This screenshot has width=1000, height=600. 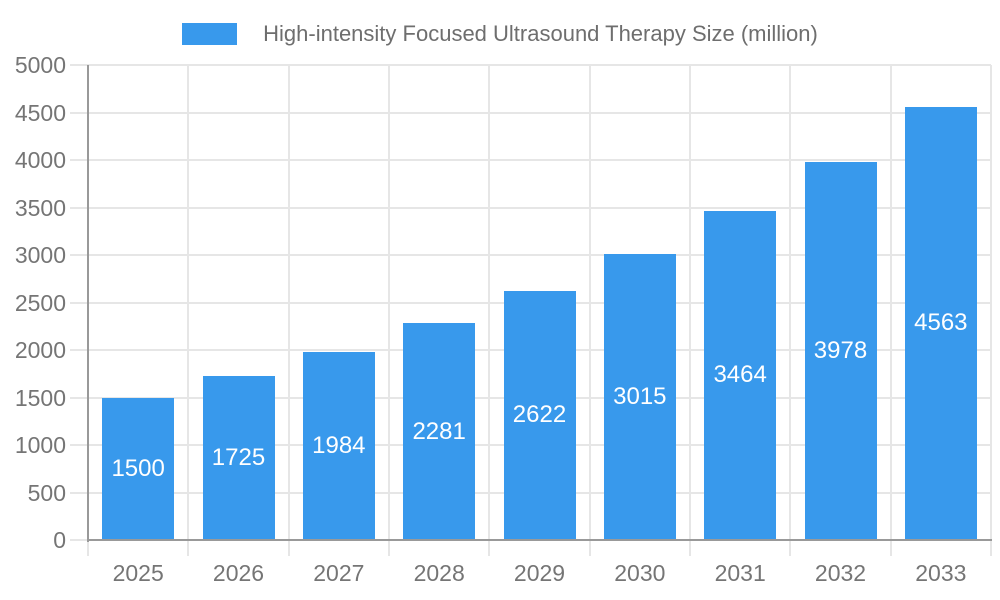 I want to click on bar: 1500, so click(x=138, y=468).